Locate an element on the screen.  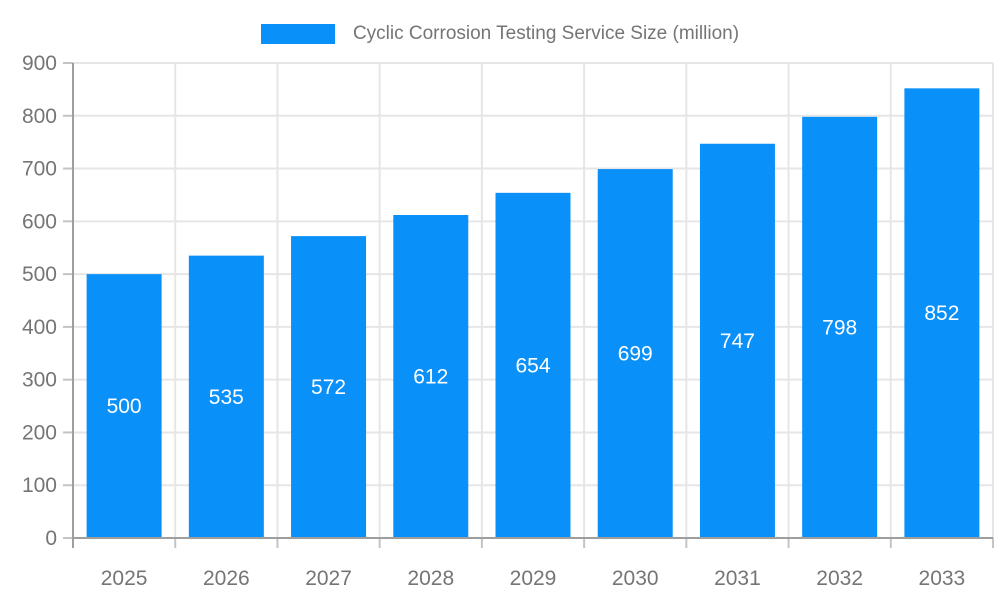
bar-2031 is located at coordinates (737, 340).